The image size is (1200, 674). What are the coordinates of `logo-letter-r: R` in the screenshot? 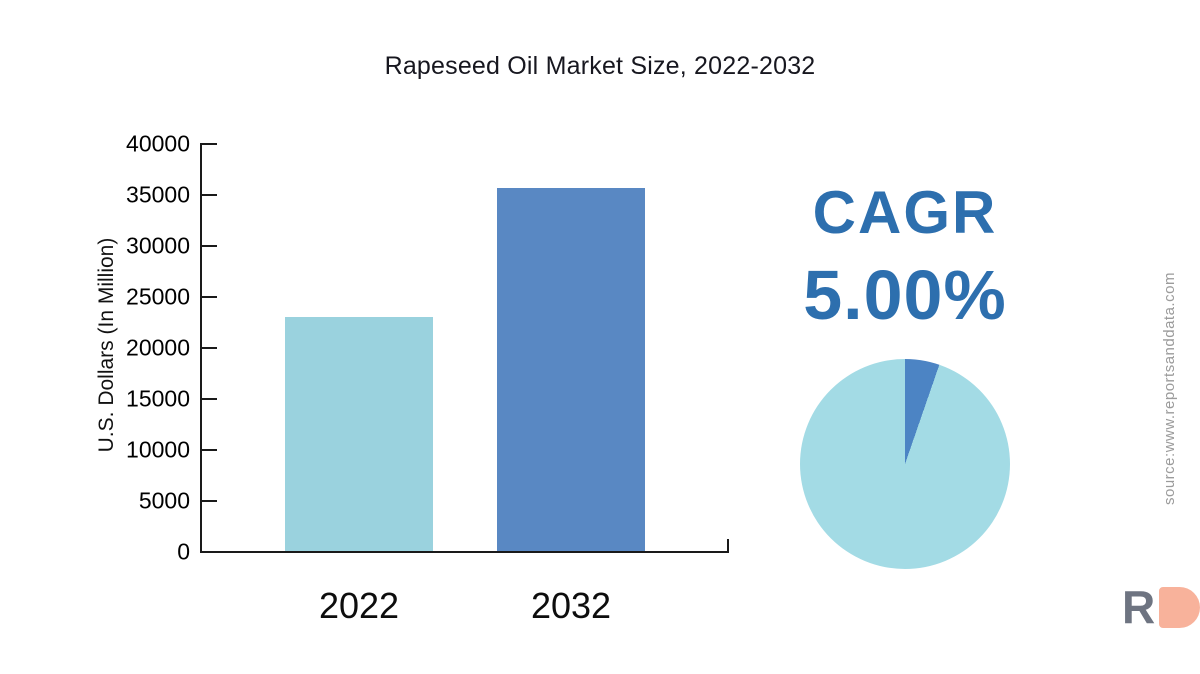 It's located at (1139, 607).